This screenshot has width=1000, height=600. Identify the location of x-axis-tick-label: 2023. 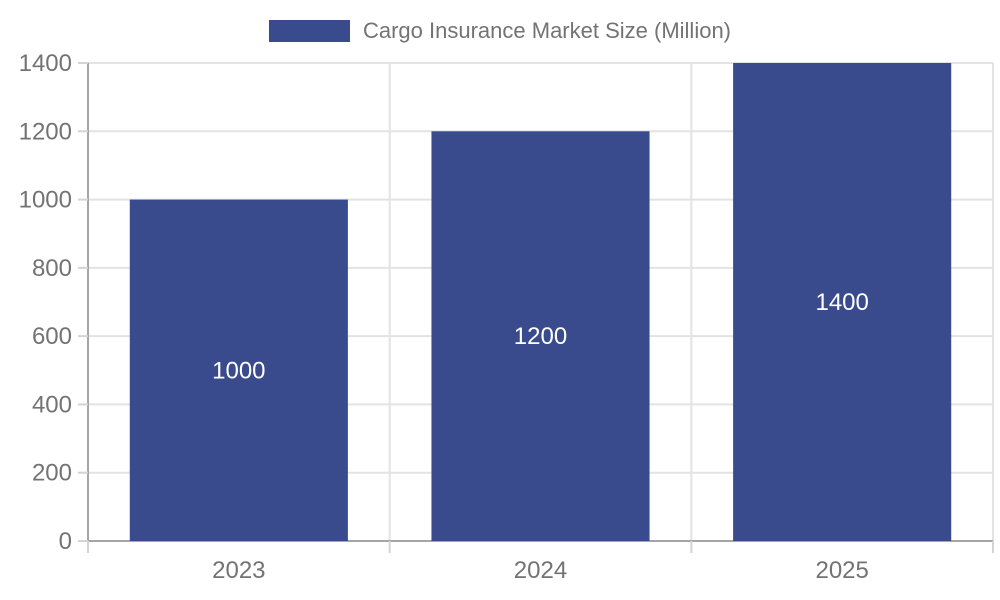
(238, 570).